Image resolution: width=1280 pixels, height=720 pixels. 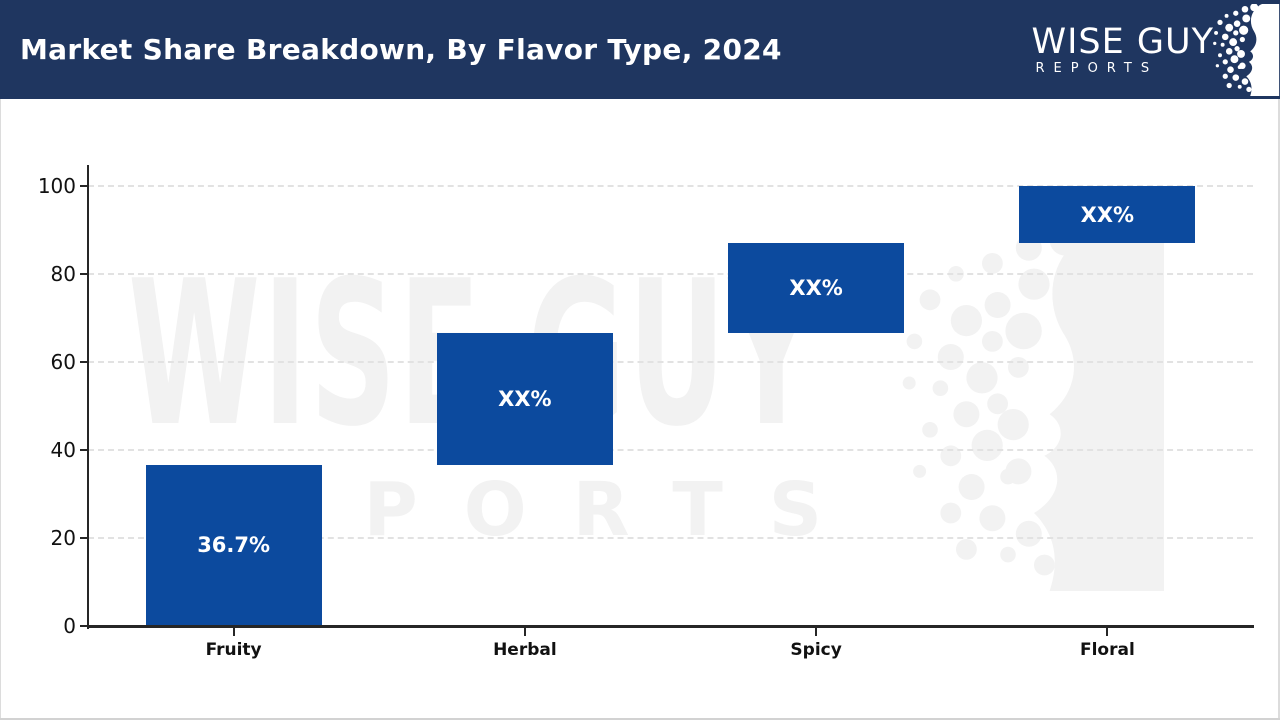 What do you see at coordinates (1097, 69) in the screenshot?
I see `logo-wordmark-sub: REPORTS` at bounding box center [1097, 69].